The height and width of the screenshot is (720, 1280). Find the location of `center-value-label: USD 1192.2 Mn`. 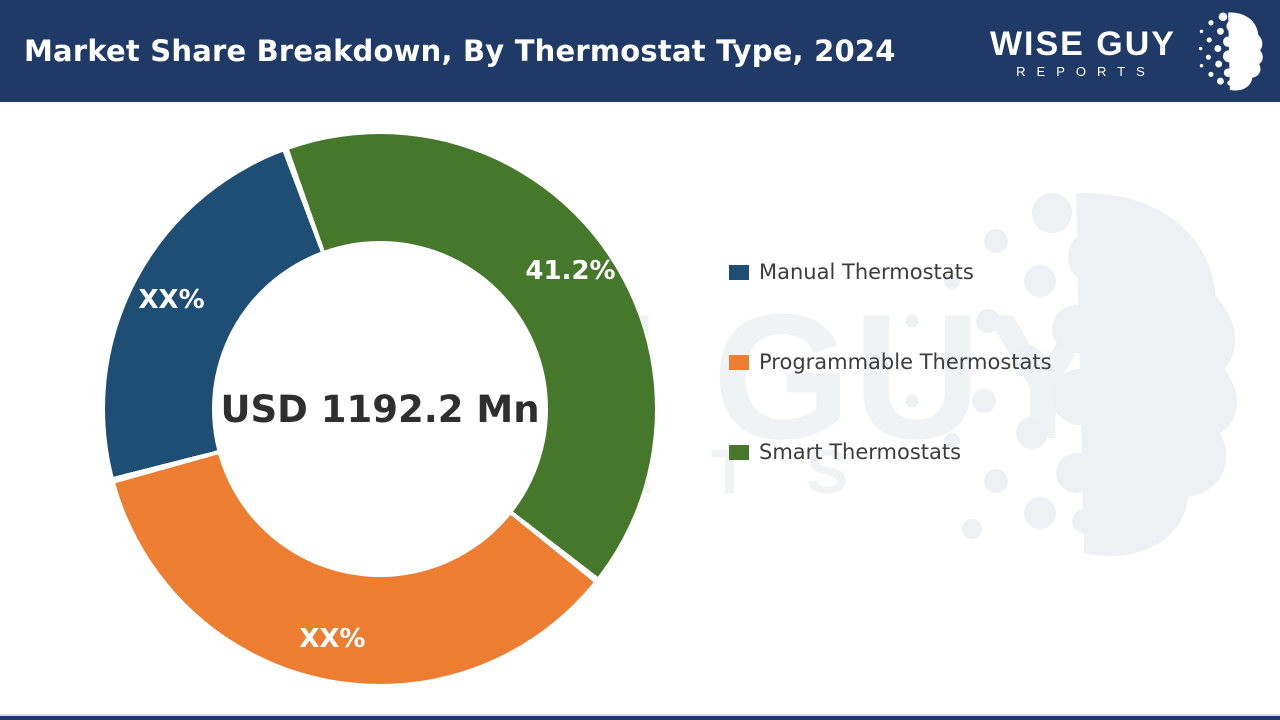

center-value-label: USD 1192.2 Mn is located at coordinates (380, 409).